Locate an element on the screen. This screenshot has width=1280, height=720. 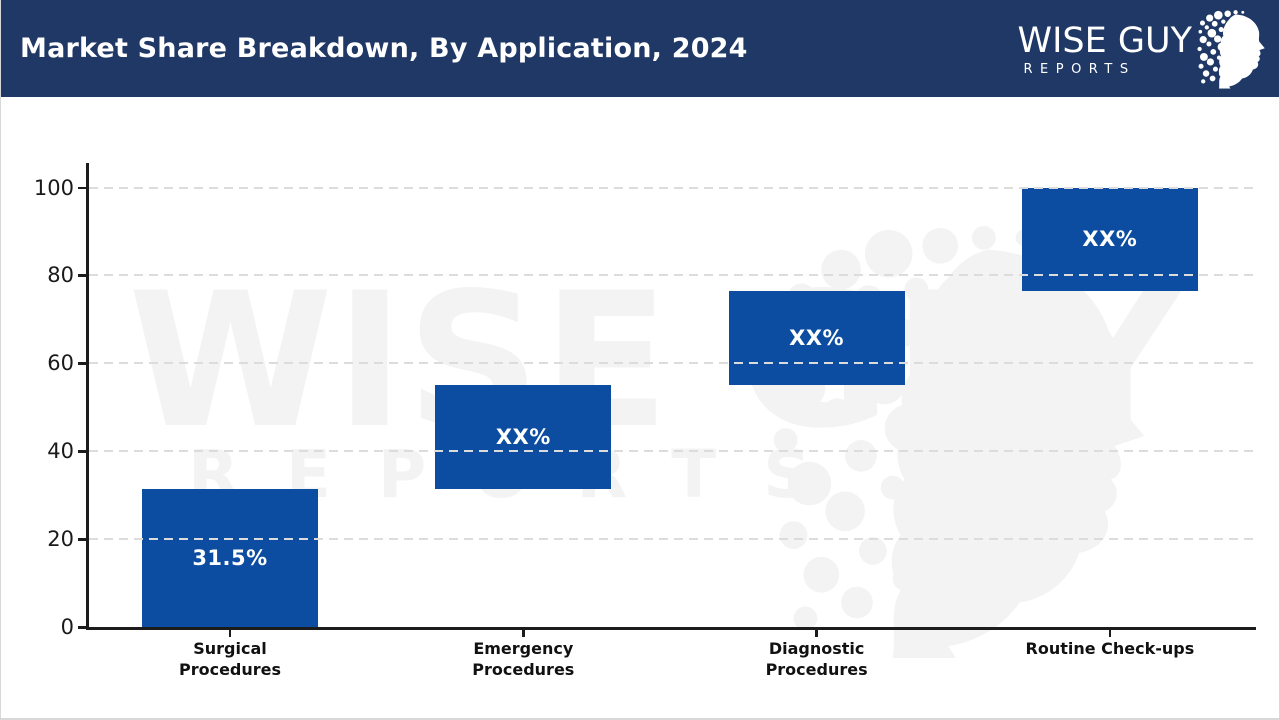
logo-wordmark: WISE GUY is located at coordinates (1104, 40).